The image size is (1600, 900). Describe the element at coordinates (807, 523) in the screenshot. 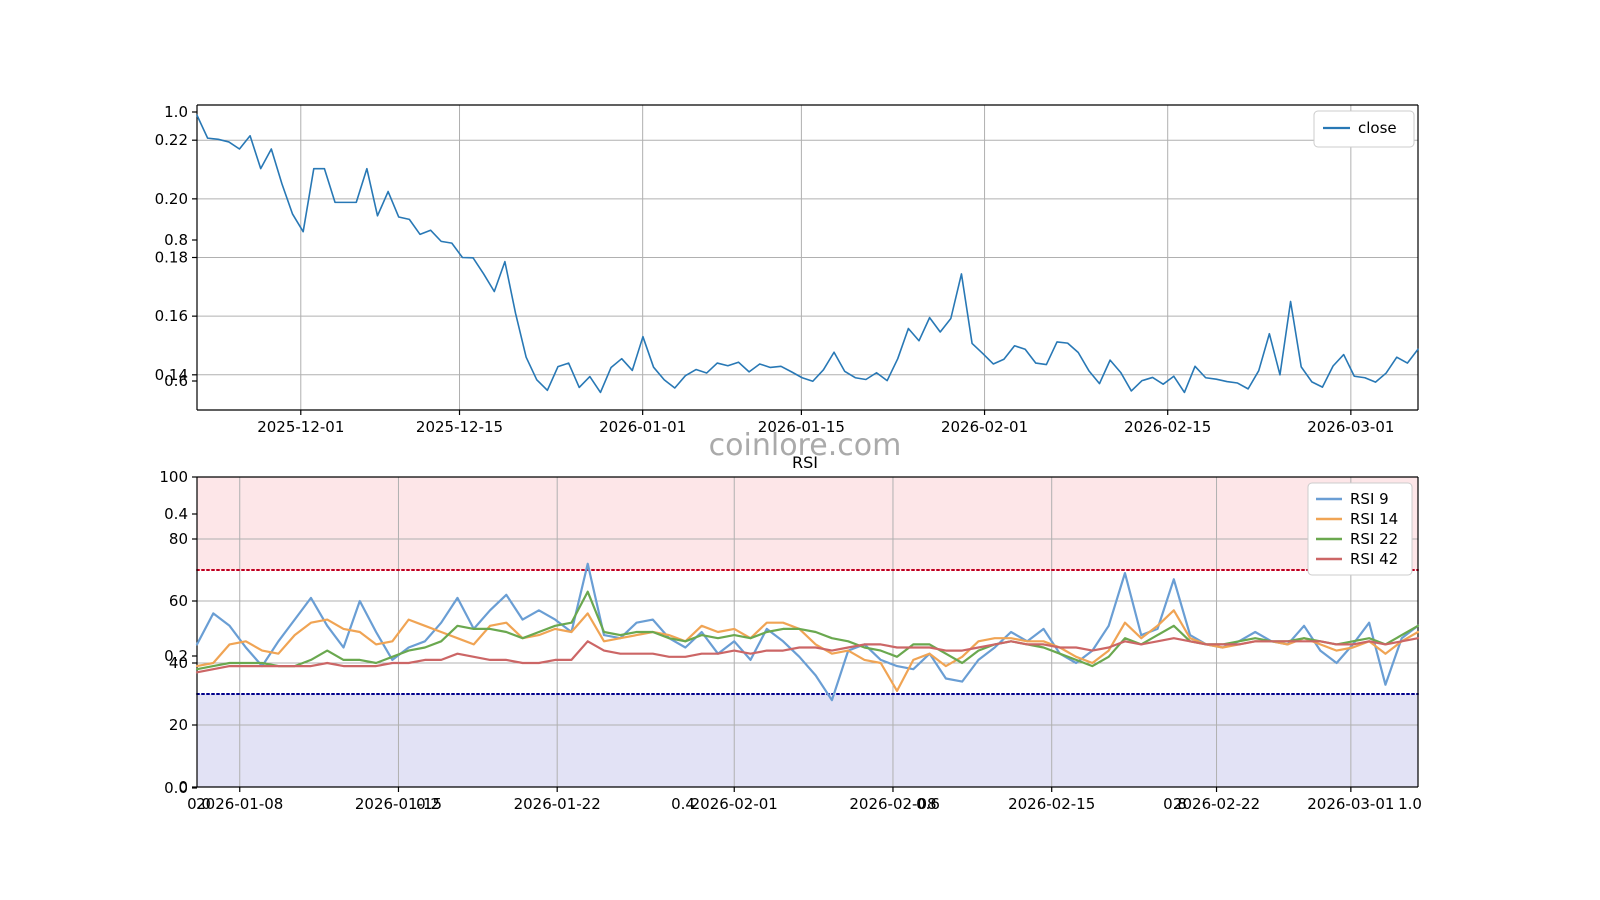

I see `rsi-overbought-band` at that location.